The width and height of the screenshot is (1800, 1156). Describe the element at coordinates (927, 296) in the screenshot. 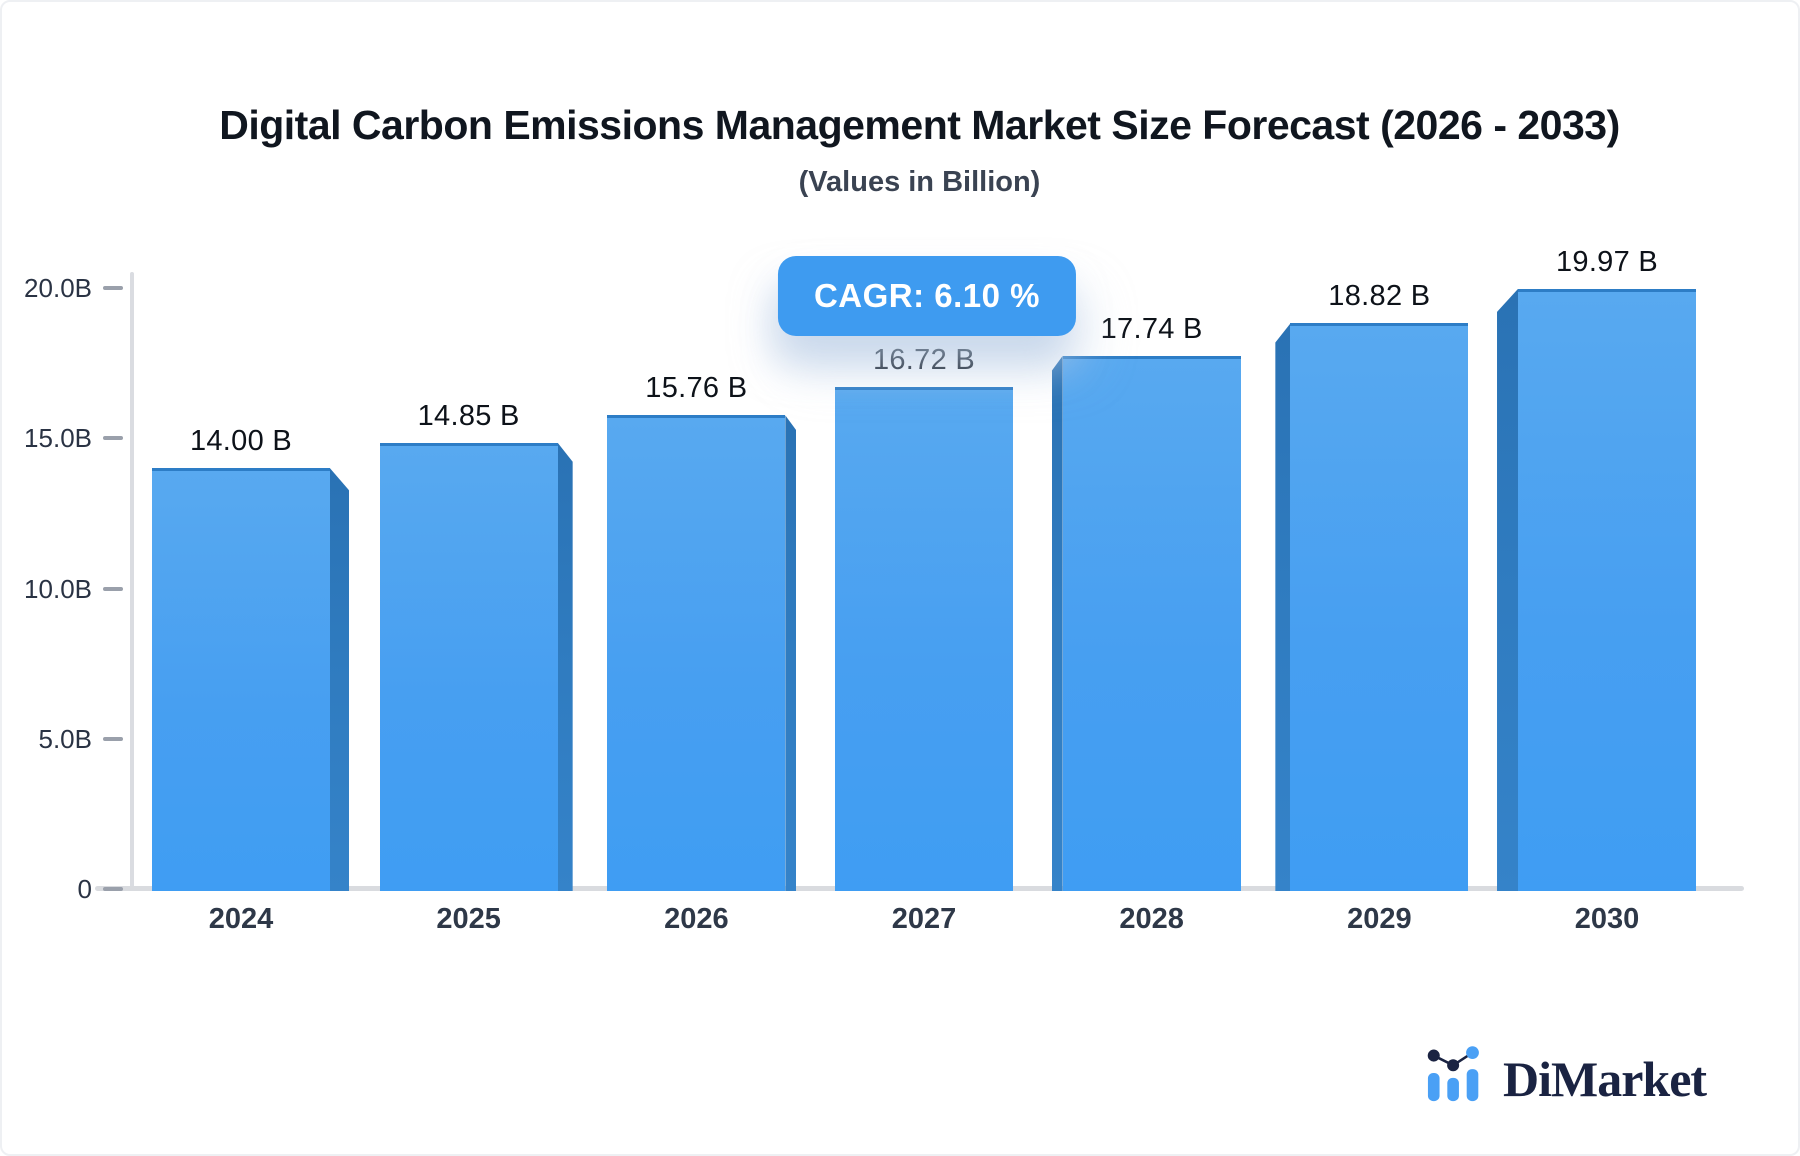

I see `cagr-badge: CAGR: 6.10 %` at that location.